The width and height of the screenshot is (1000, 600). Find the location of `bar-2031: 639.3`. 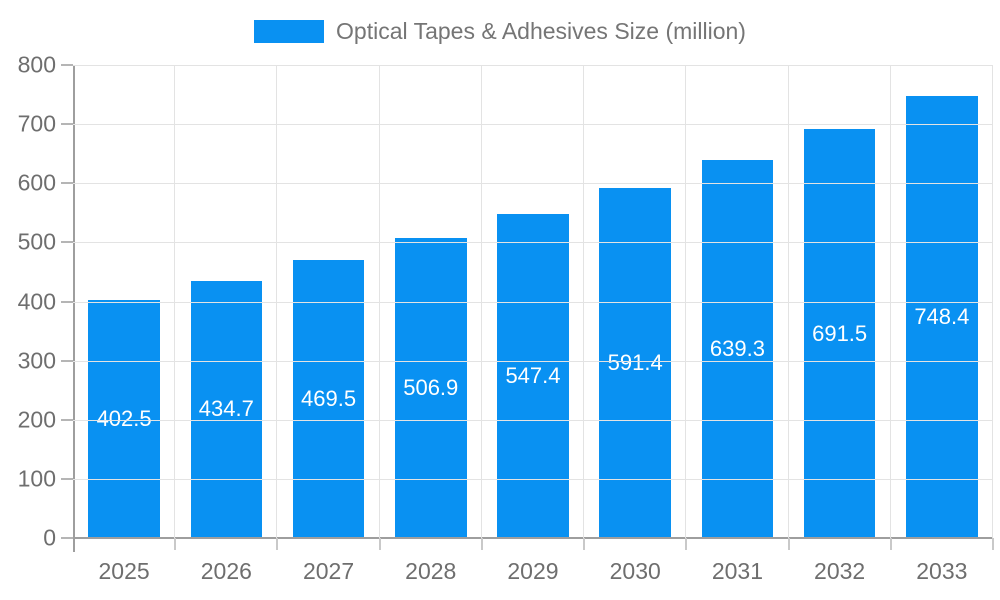

bar-2031: 639.3 is located at coordinates (737, 349).